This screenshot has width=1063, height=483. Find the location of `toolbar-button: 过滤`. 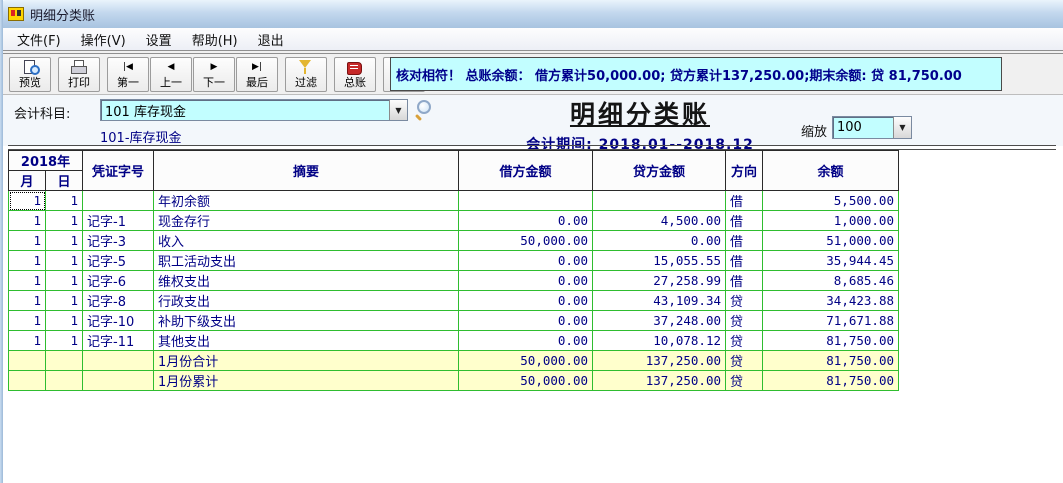

toolbar-button: 过滤 is located at coordinates (306, 74).